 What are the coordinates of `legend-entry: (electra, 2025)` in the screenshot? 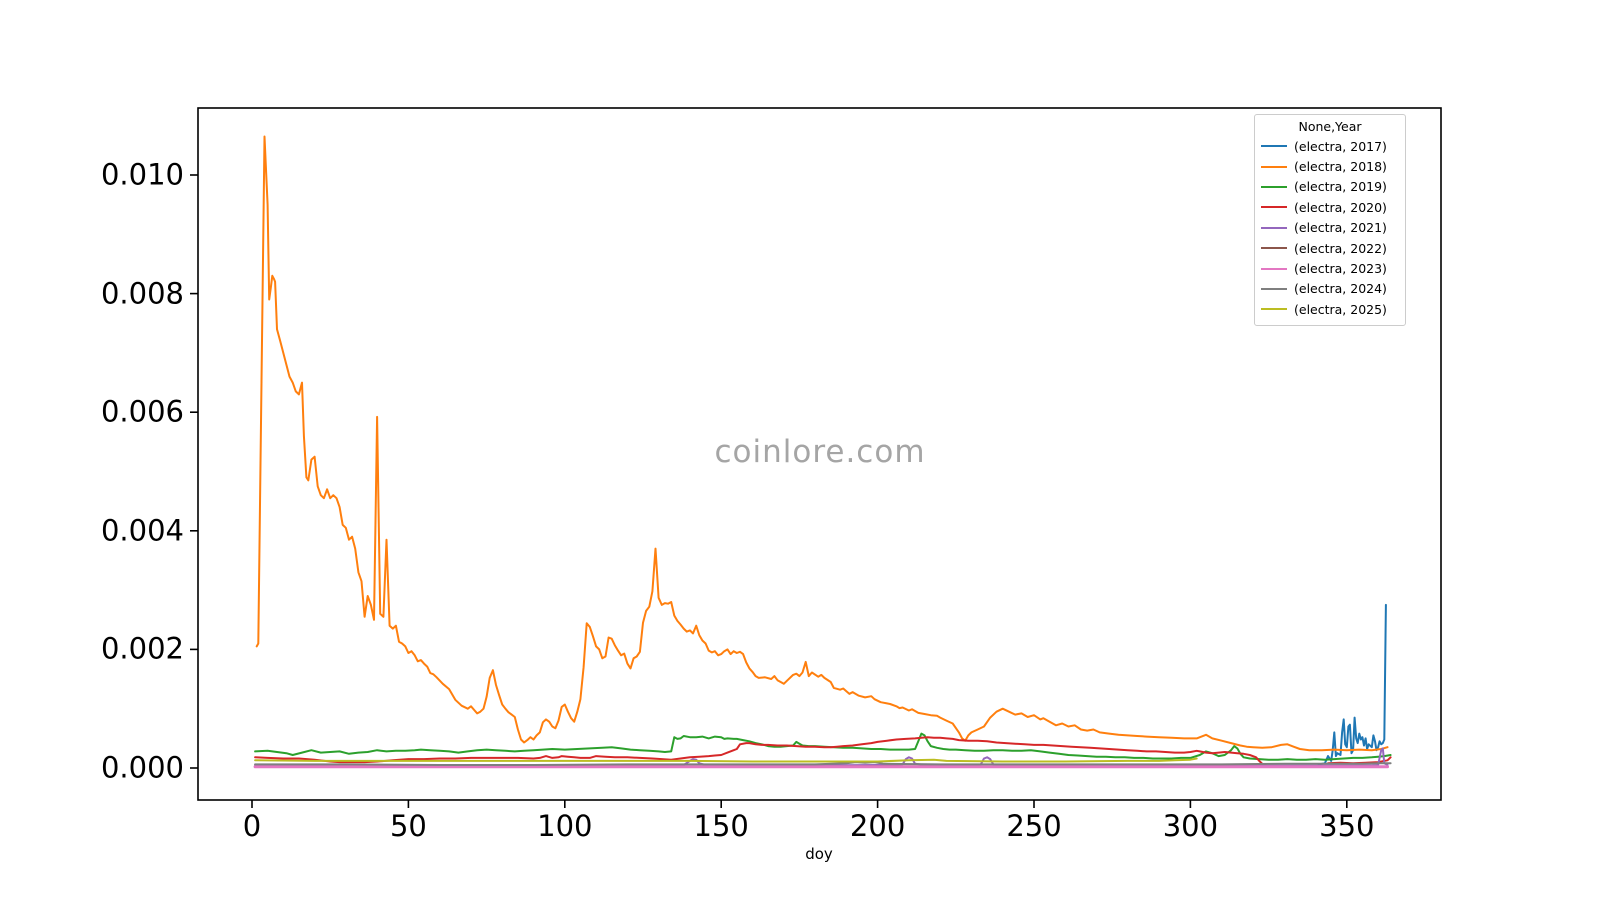 It's located at (1330, 309).